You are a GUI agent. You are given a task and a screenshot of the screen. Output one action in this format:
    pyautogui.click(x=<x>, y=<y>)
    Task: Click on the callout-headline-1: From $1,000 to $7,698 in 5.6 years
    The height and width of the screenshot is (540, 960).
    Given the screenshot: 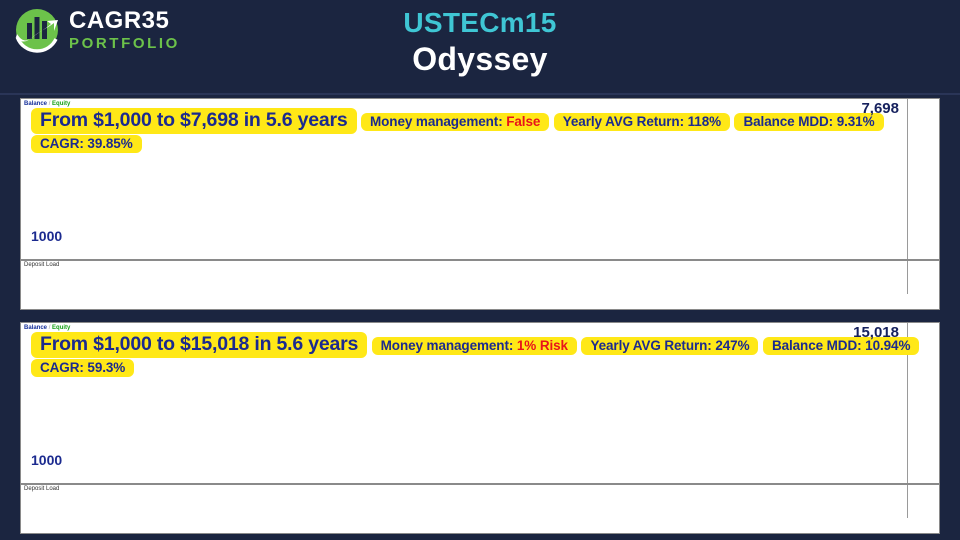 What is the action you would take?
    pyautogui.click(x=194, y=121)
    